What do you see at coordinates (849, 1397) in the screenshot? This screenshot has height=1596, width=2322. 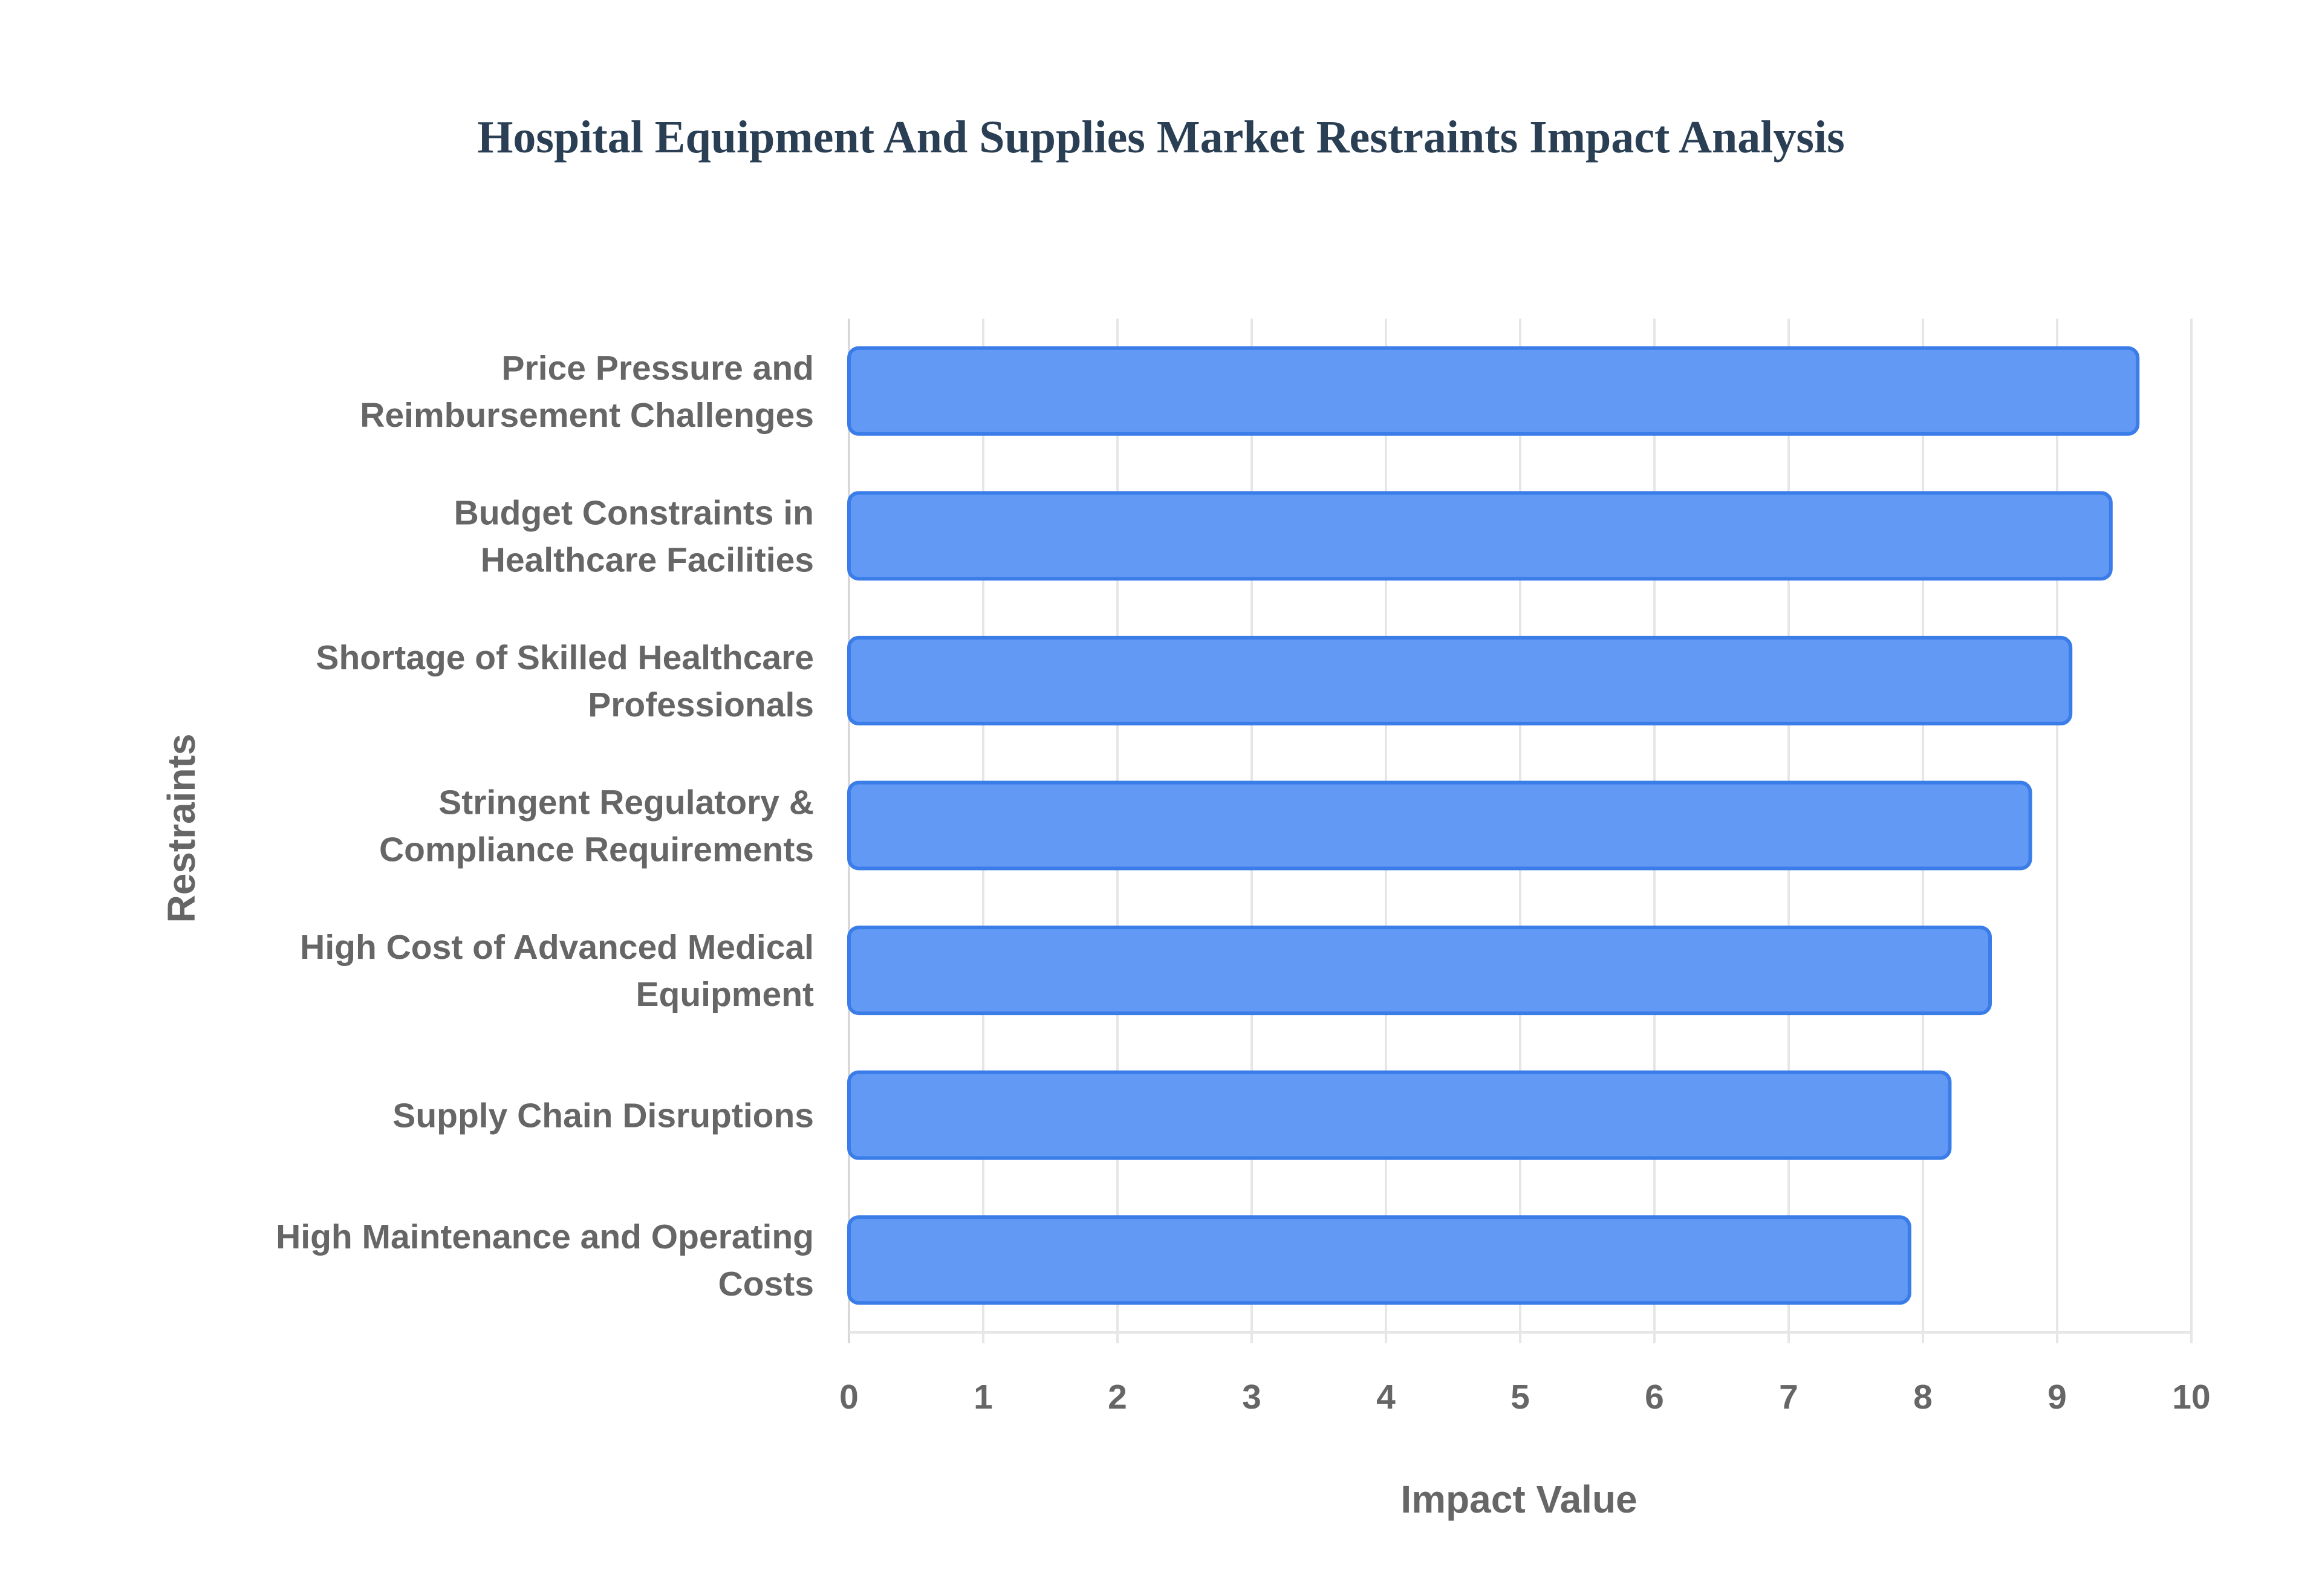 I see `x-tick-label: 0` at bounding box center [849, 1397].